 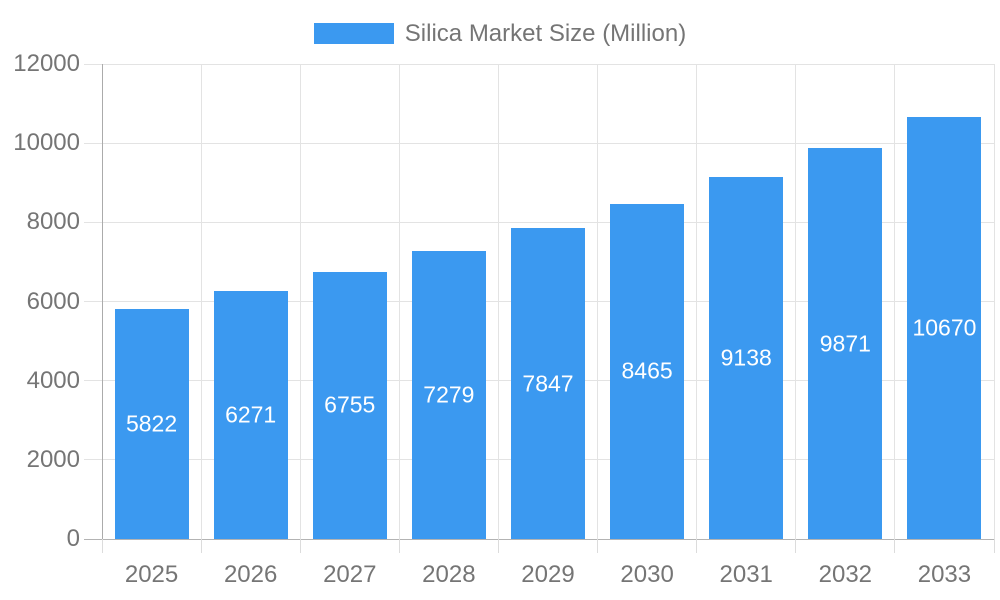 What do you see at coordinates (250, 574) in the screenshot?
I see `x-axis-tick-label: 2026` at bounding box center [250, 574].